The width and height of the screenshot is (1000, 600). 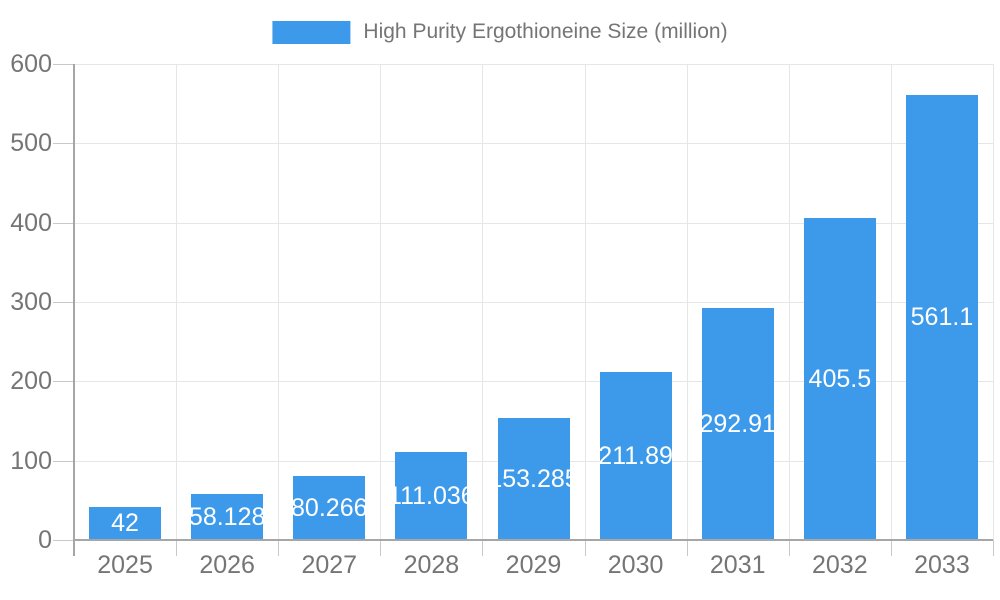 I want to click on y-axis-label: 500, so click(x=31, y=143).